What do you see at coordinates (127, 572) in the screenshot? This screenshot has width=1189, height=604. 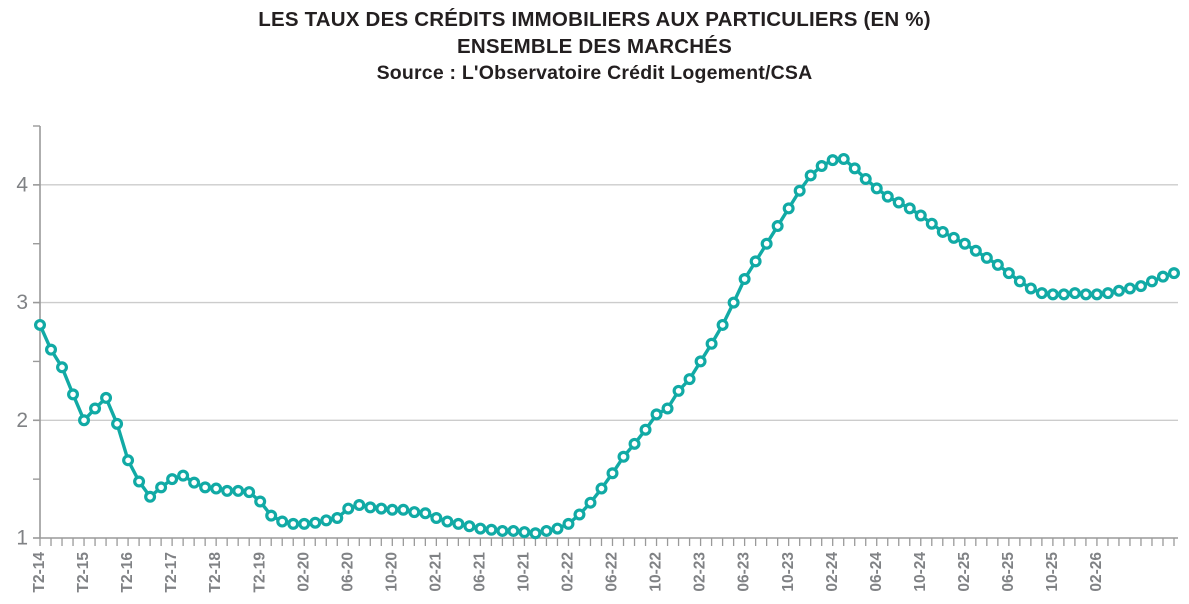 I see `x-axis-tick-label: T2-16` at bounding box center [127, 572].